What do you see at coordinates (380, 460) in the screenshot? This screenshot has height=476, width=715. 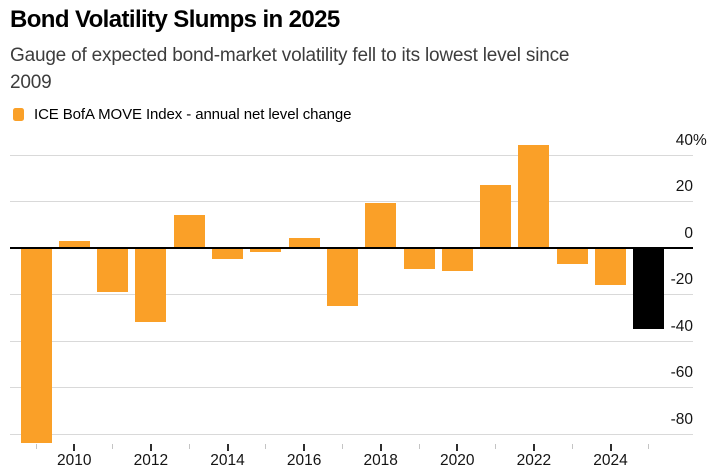 I see `x-axis-label-2018: 2018` at bounding box center [380, 460].